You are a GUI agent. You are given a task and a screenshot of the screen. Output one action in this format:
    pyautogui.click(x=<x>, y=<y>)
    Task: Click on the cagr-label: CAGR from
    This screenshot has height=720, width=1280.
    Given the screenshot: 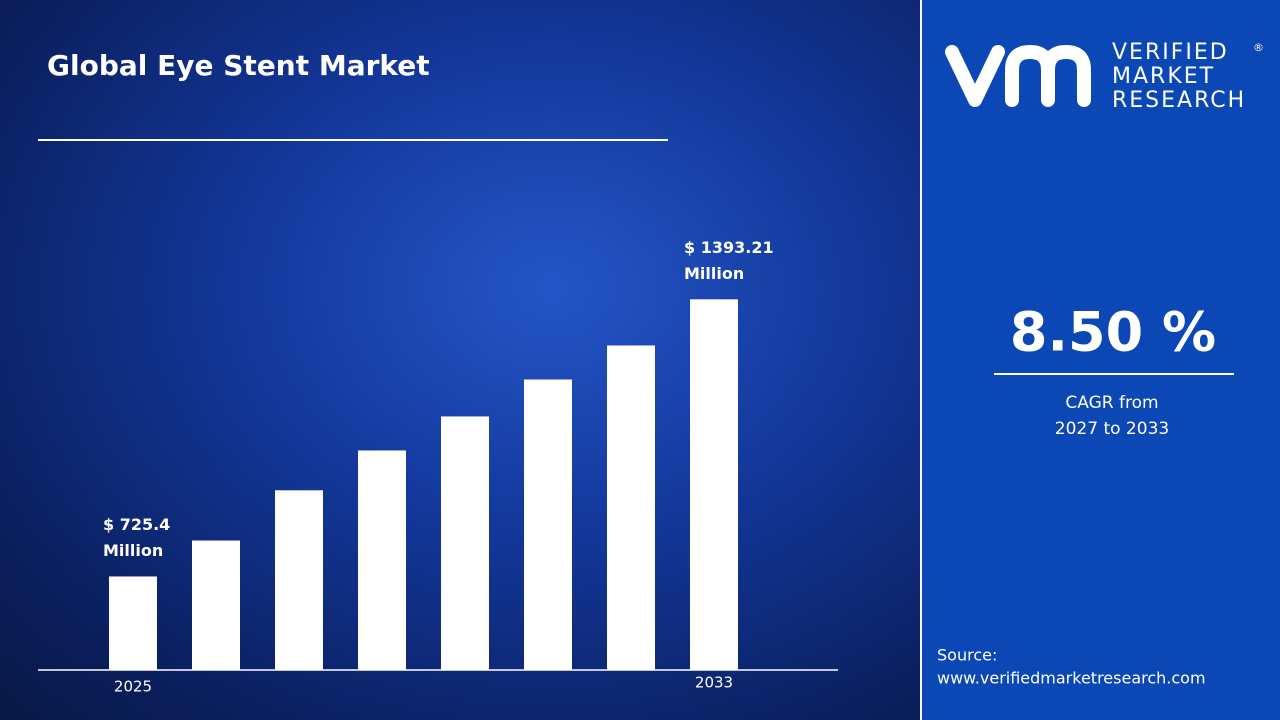 What is the action you would take?
    pyautogui.click(x=1111, y=403)
    